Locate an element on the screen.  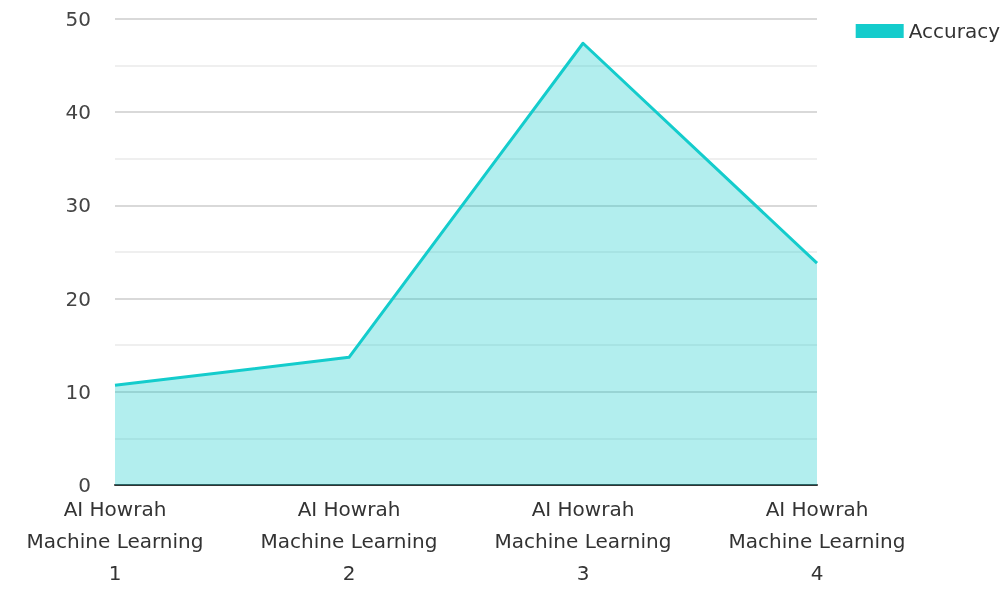
y-tick-label: 0 is located at coordinates (84, 485).